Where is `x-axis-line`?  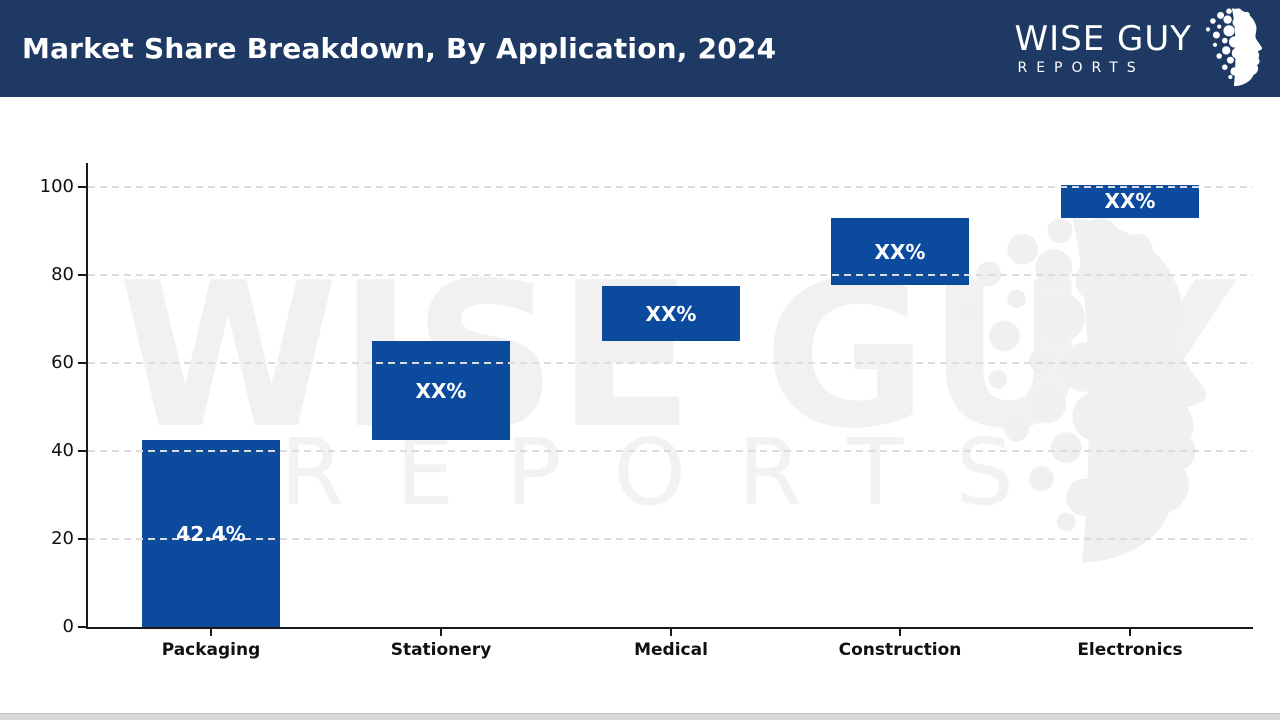
x-axis-line is located at coordinates (669, 628).